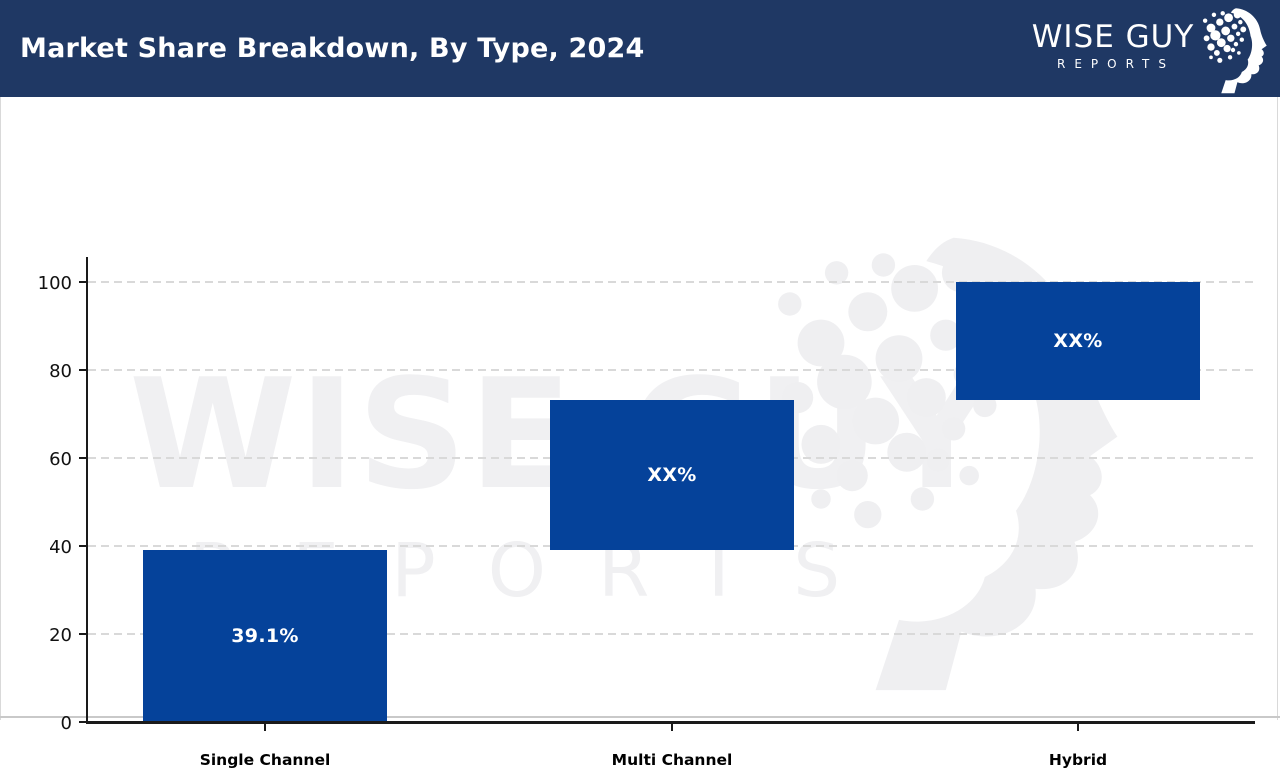 This screenshot has width=1280, height=769. I want to click on bar-value-label: 39.1%, so click(265, 635).